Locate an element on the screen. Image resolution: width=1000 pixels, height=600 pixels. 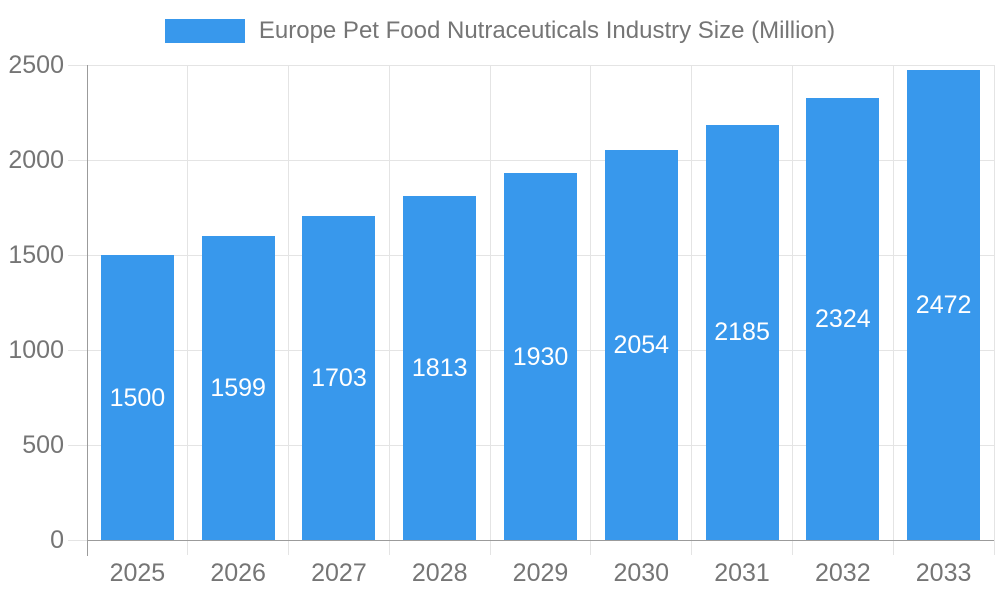
legend-swatch-icon is located at coordinates (204, 31).